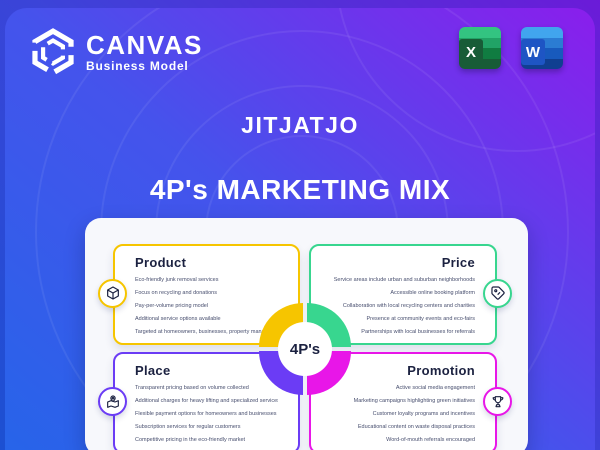 This screenshot has height=450, width=600. What do you see at coordinates (441, 370) in the screenshot?
I see `quadrant-title: Promotion` at bounding box center [441, 370].